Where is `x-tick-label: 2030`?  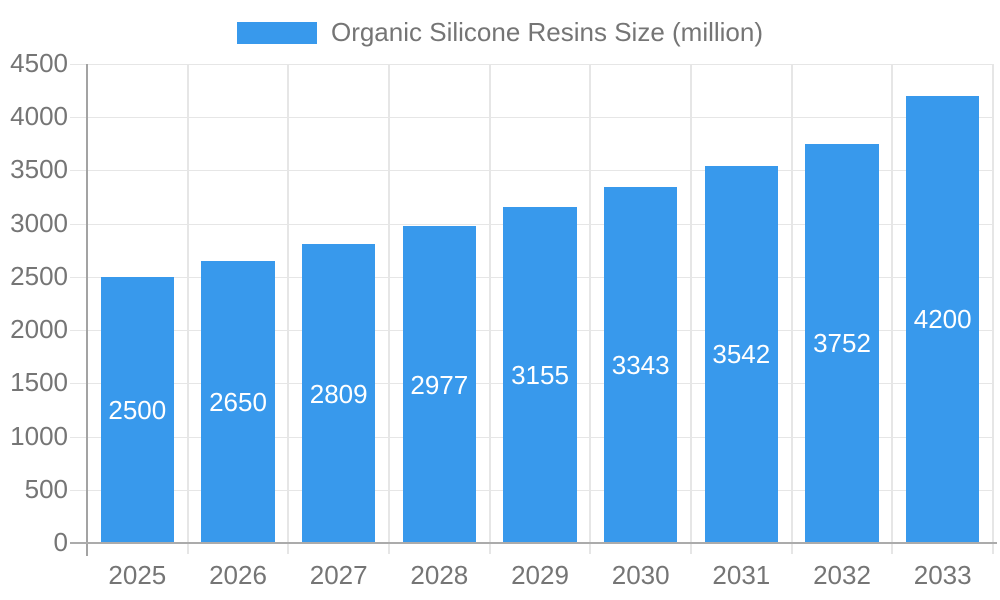
x-tick-label: 2030 is located at coordinates (640, 575).